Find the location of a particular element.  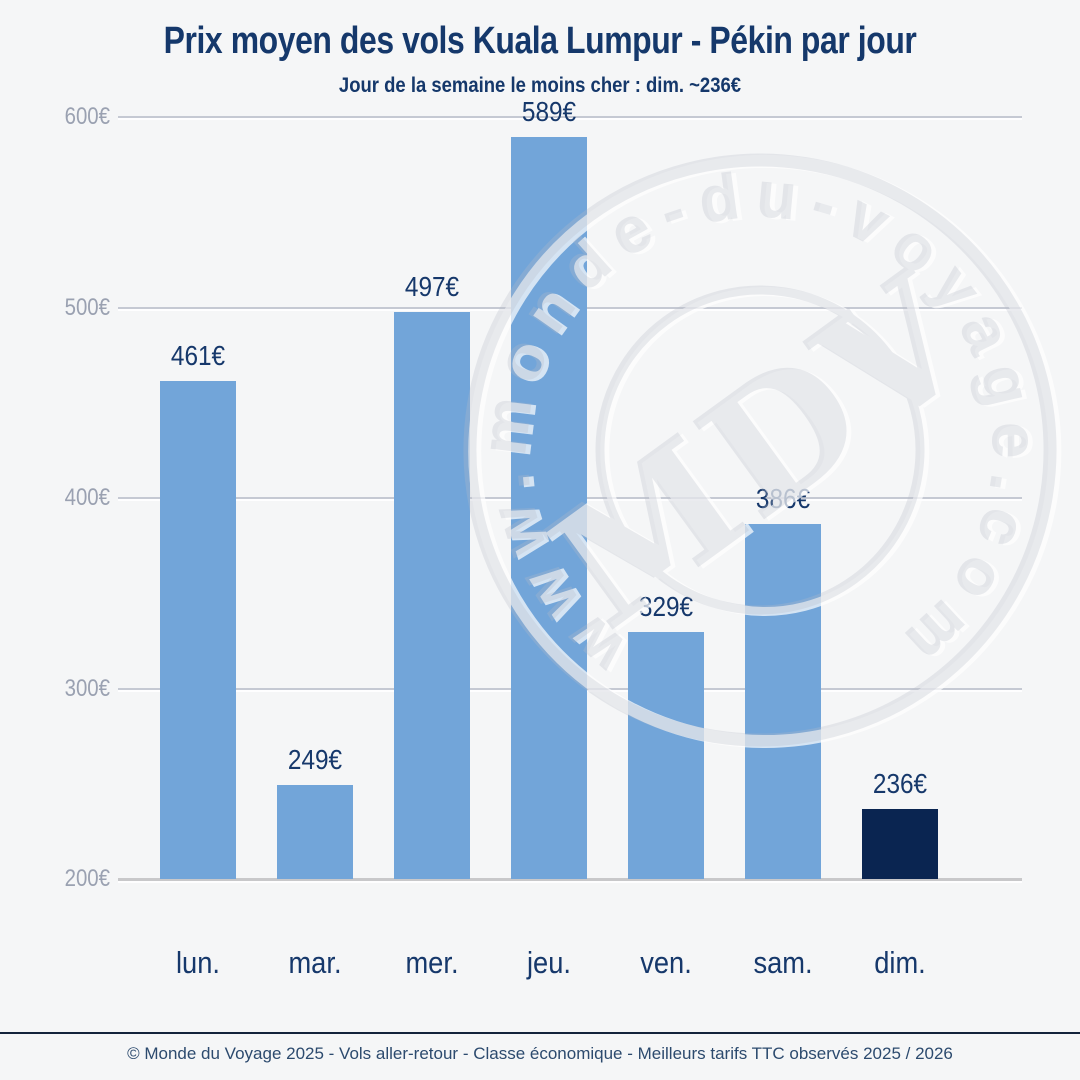

y-axis-tick-500: 500€ is located at coordinates (87, 307).